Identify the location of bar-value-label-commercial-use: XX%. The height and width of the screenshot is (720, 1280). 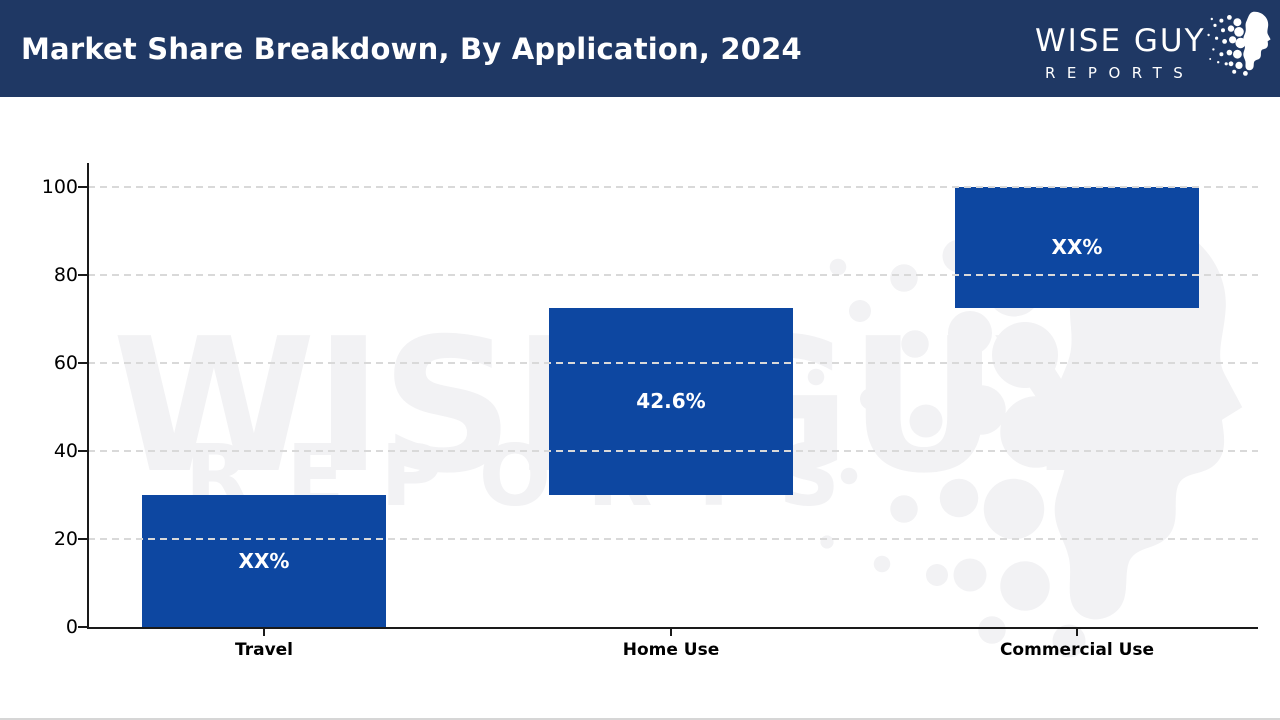
(1077, 247).